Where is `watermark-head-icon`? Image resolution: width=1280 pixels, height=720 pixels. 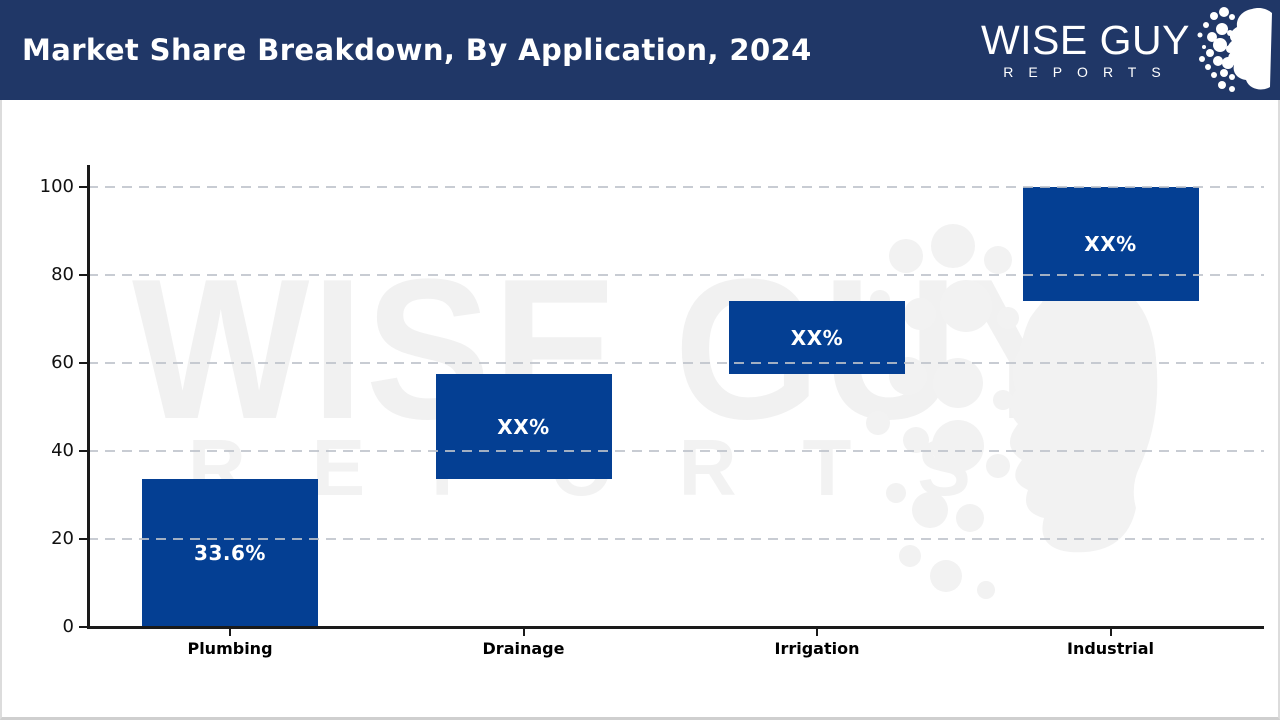 watermark-head-icon is located at coordinates (1012, 411).